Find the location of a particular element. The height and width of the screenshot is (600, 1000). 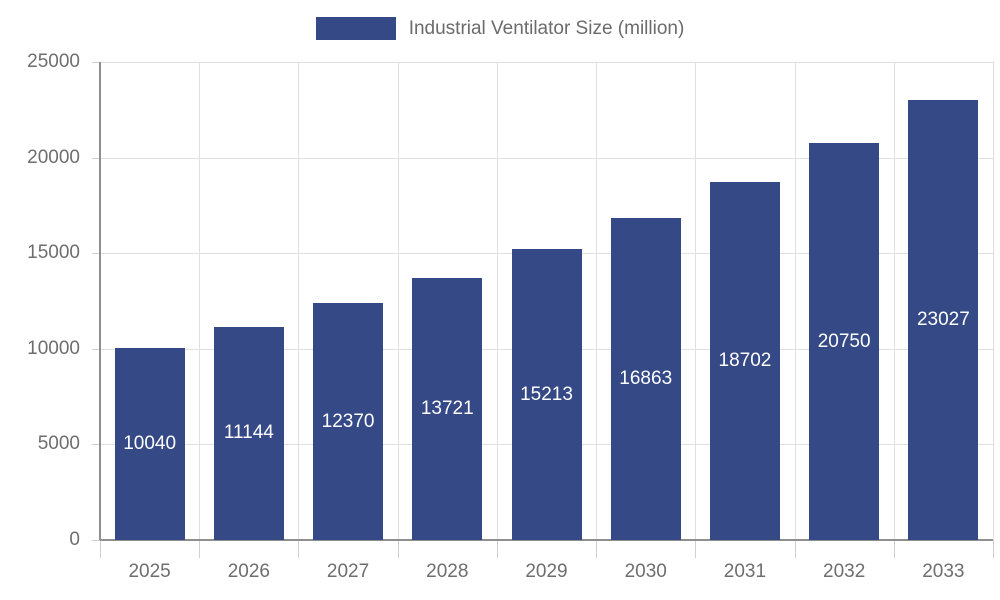

bar-2025 is located at coordinates (149, 444).